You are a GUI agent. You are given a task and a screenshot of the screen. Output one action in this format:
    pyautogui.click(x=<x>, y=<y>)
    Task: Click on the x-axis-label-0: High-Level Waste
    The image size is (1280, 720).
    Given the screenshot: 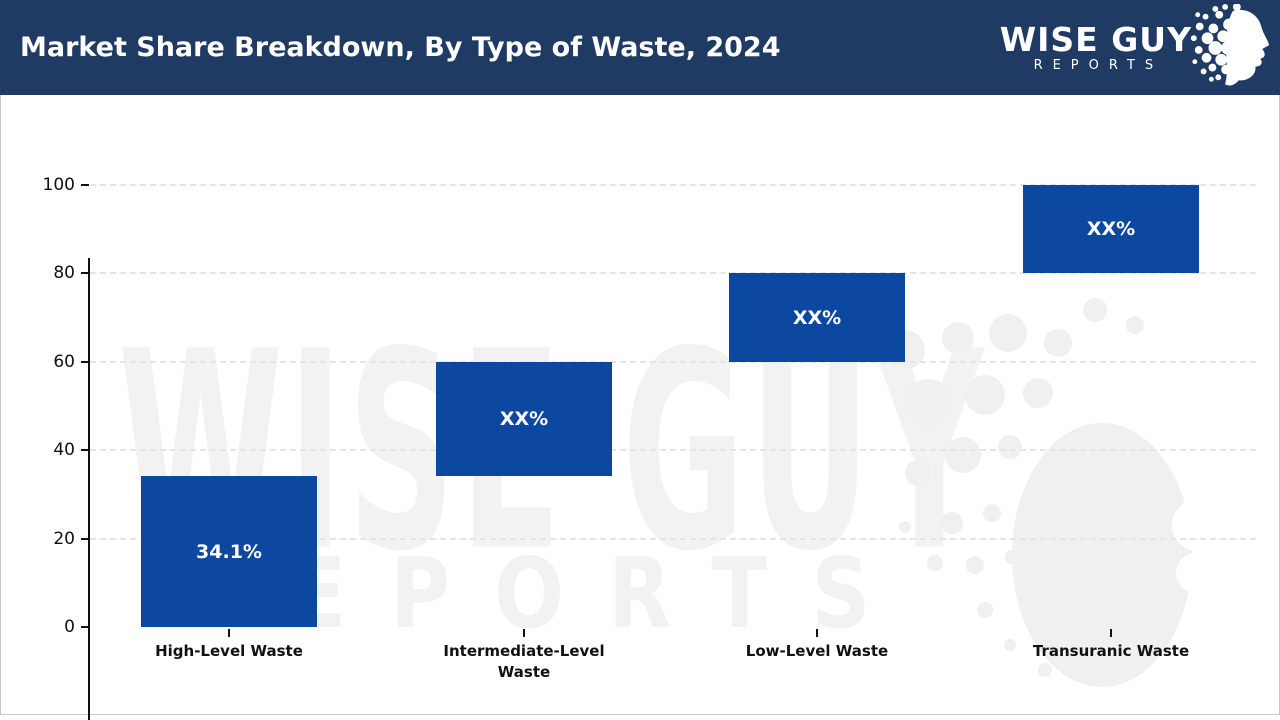 What is the action you would take?
    pyautogui.click(x=229, y=651)
    